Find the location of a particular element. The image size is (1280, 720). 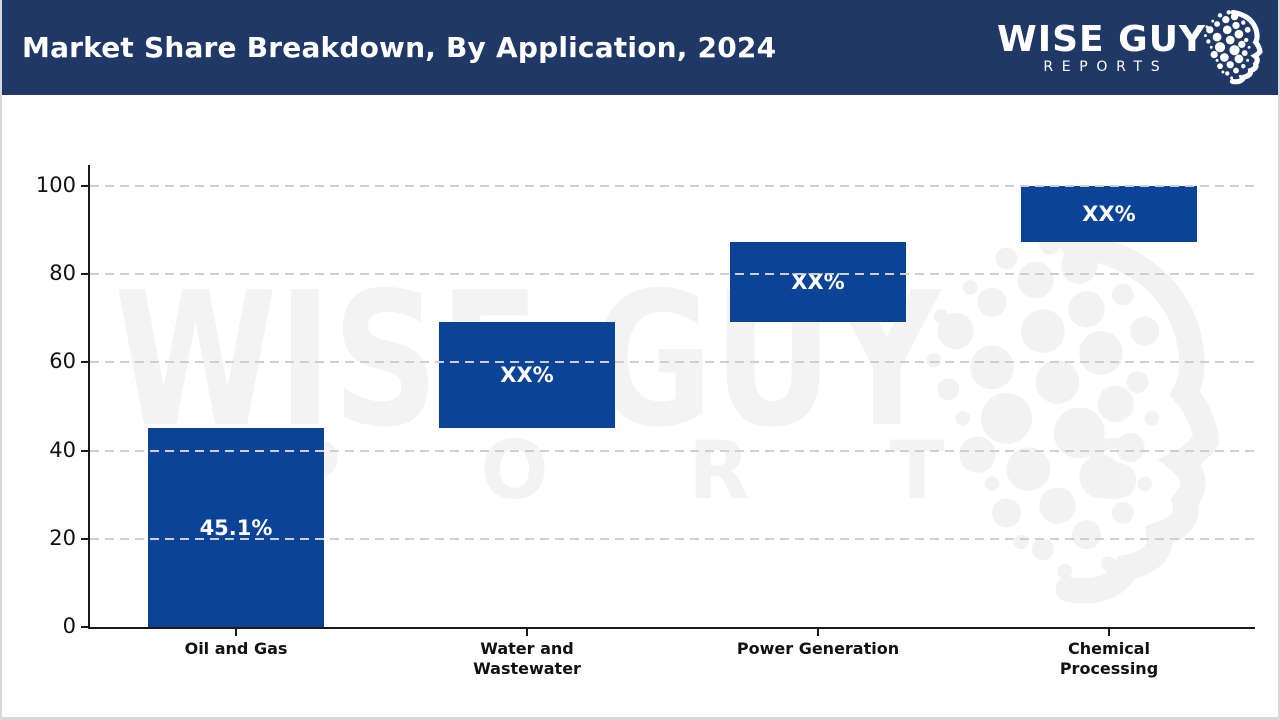

logo-subtitle: REPORTS is located at coordinates (1106, 66).